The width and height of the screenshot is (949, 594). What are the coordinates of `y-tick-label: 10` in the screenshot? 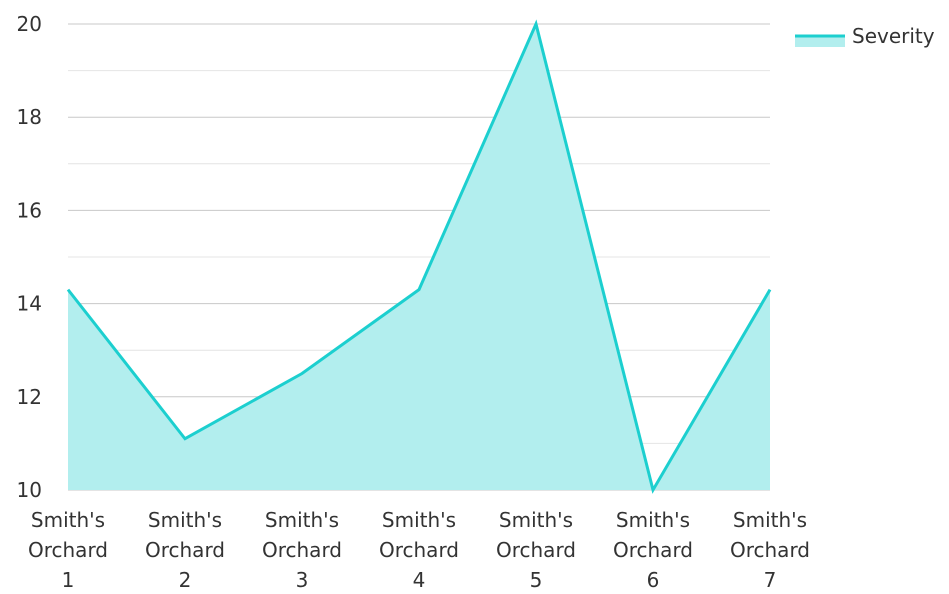 It's located at (29, 490).